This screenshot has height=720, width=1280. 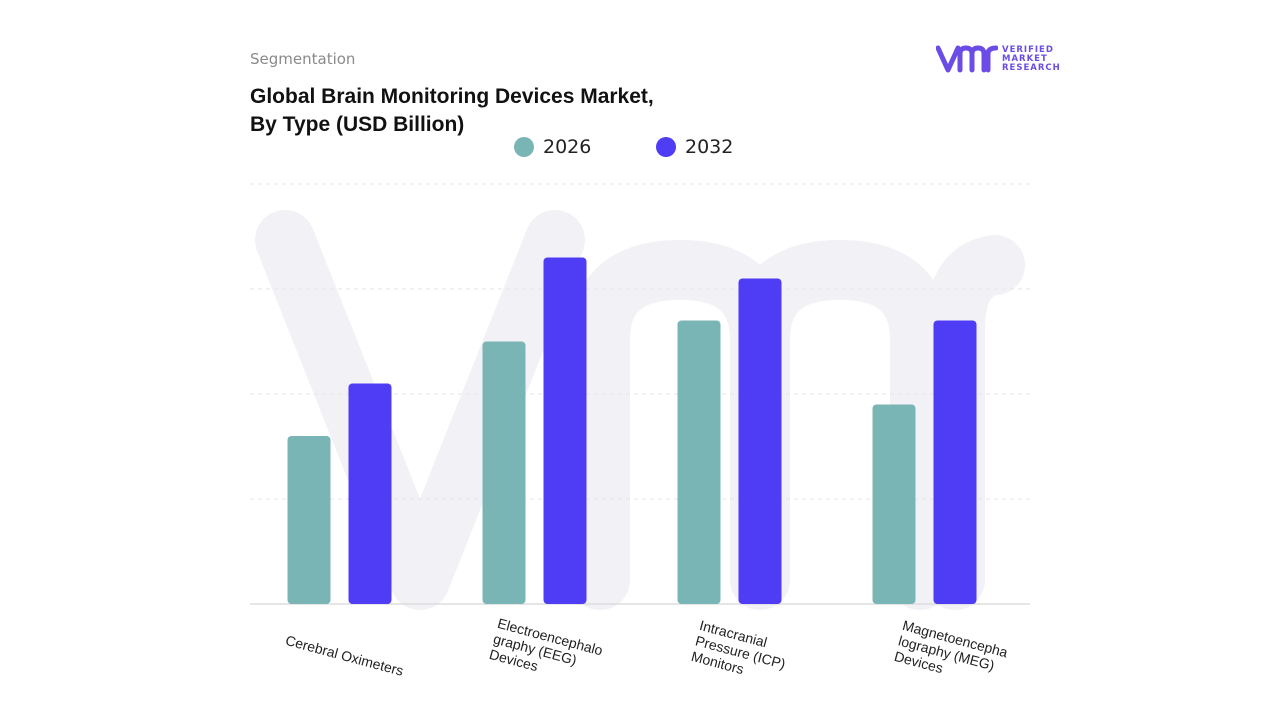 What do you see at coordinates (666, 147) in the screenshot?
I see `legend-swatch-2032` at bounding box center [666, 147].